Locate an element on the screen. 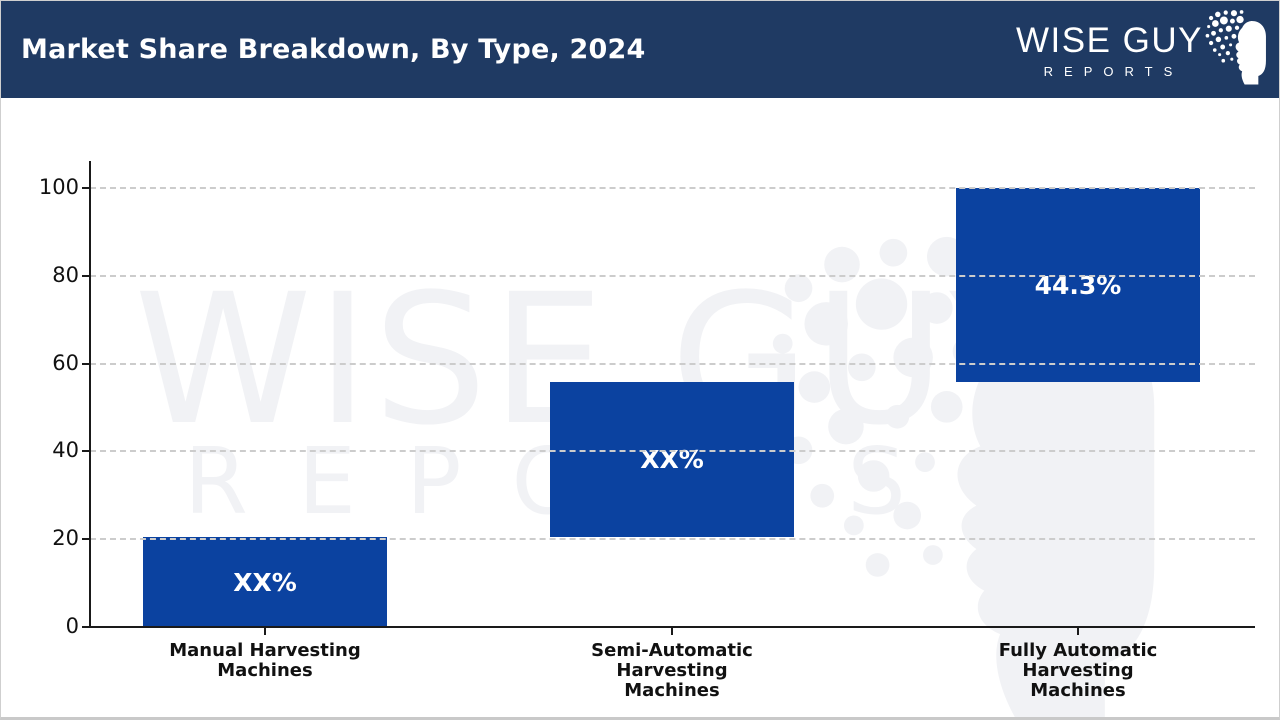  x-category-label-2: Semi-Automatic Harvesting Machines is located at coordinates (672, 671).